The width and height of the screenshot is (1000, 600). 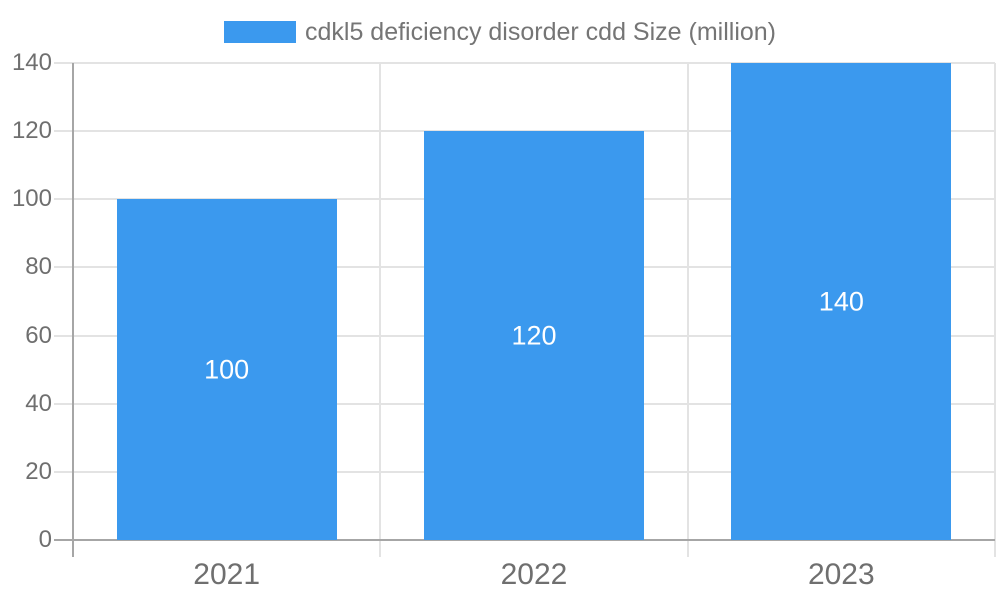 I want to click on legend-swatch, so click(x=259, y=32).